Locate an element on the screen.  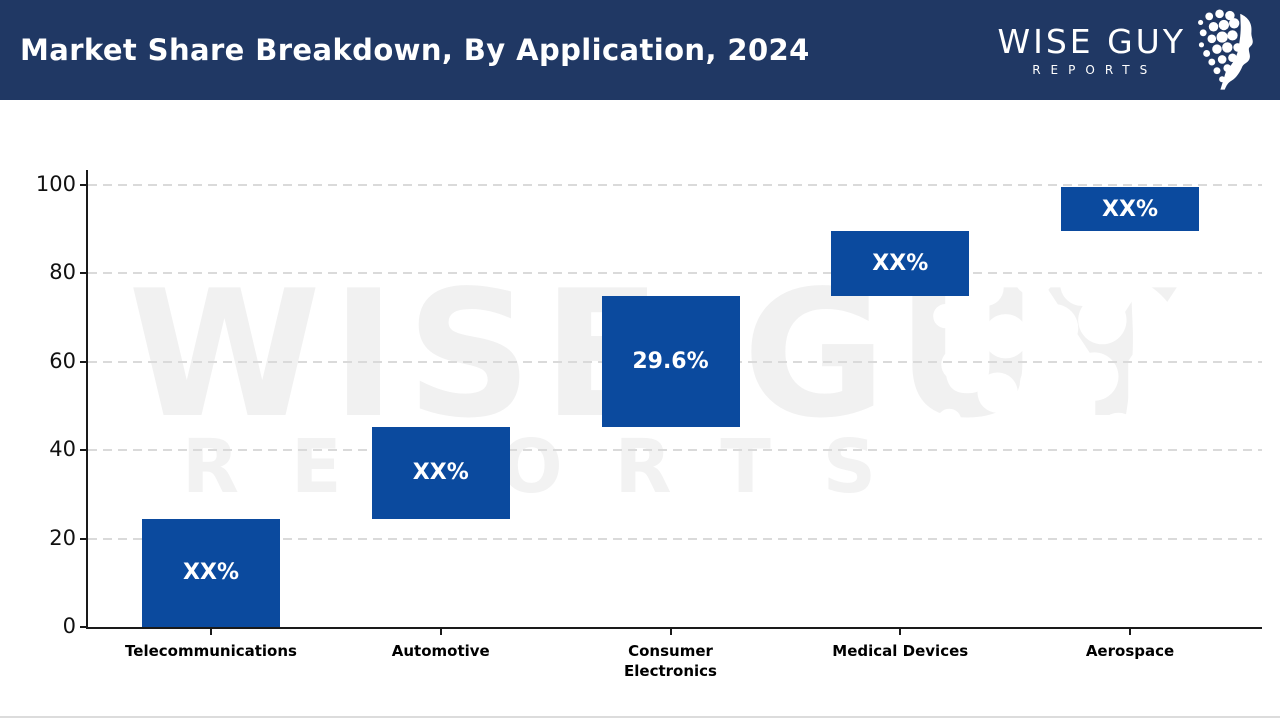
bar-aerospace: XX% is located at coordinates (1130, 209).